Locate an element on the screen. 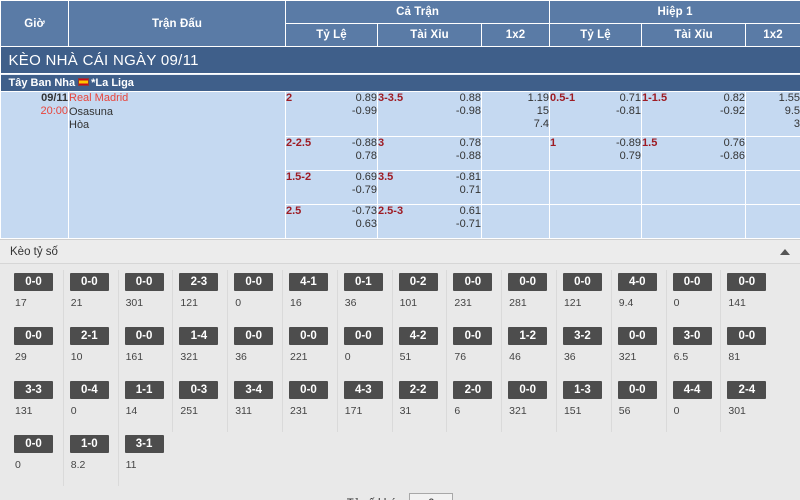 This screenshot has width=800, height=500. score-item: 3-4 311 is located at coordinates (254, 405).